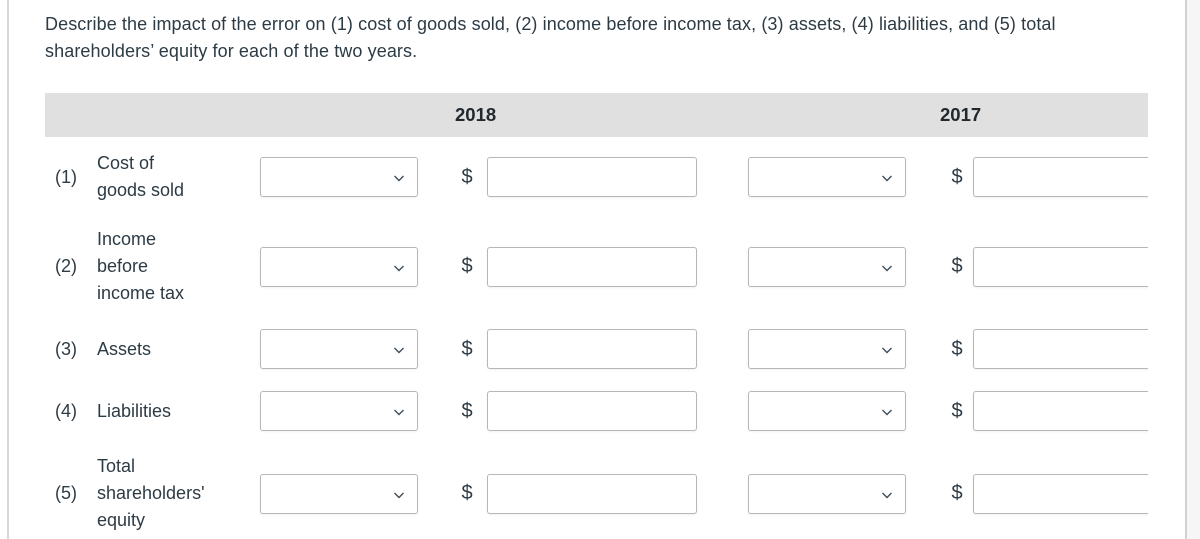 The width and height of the screenshot is (1200, 539). What do you see at coordinates (123, 266) in the screenshot?
I see `row-label-line: before` at bounding box center [123, 266].